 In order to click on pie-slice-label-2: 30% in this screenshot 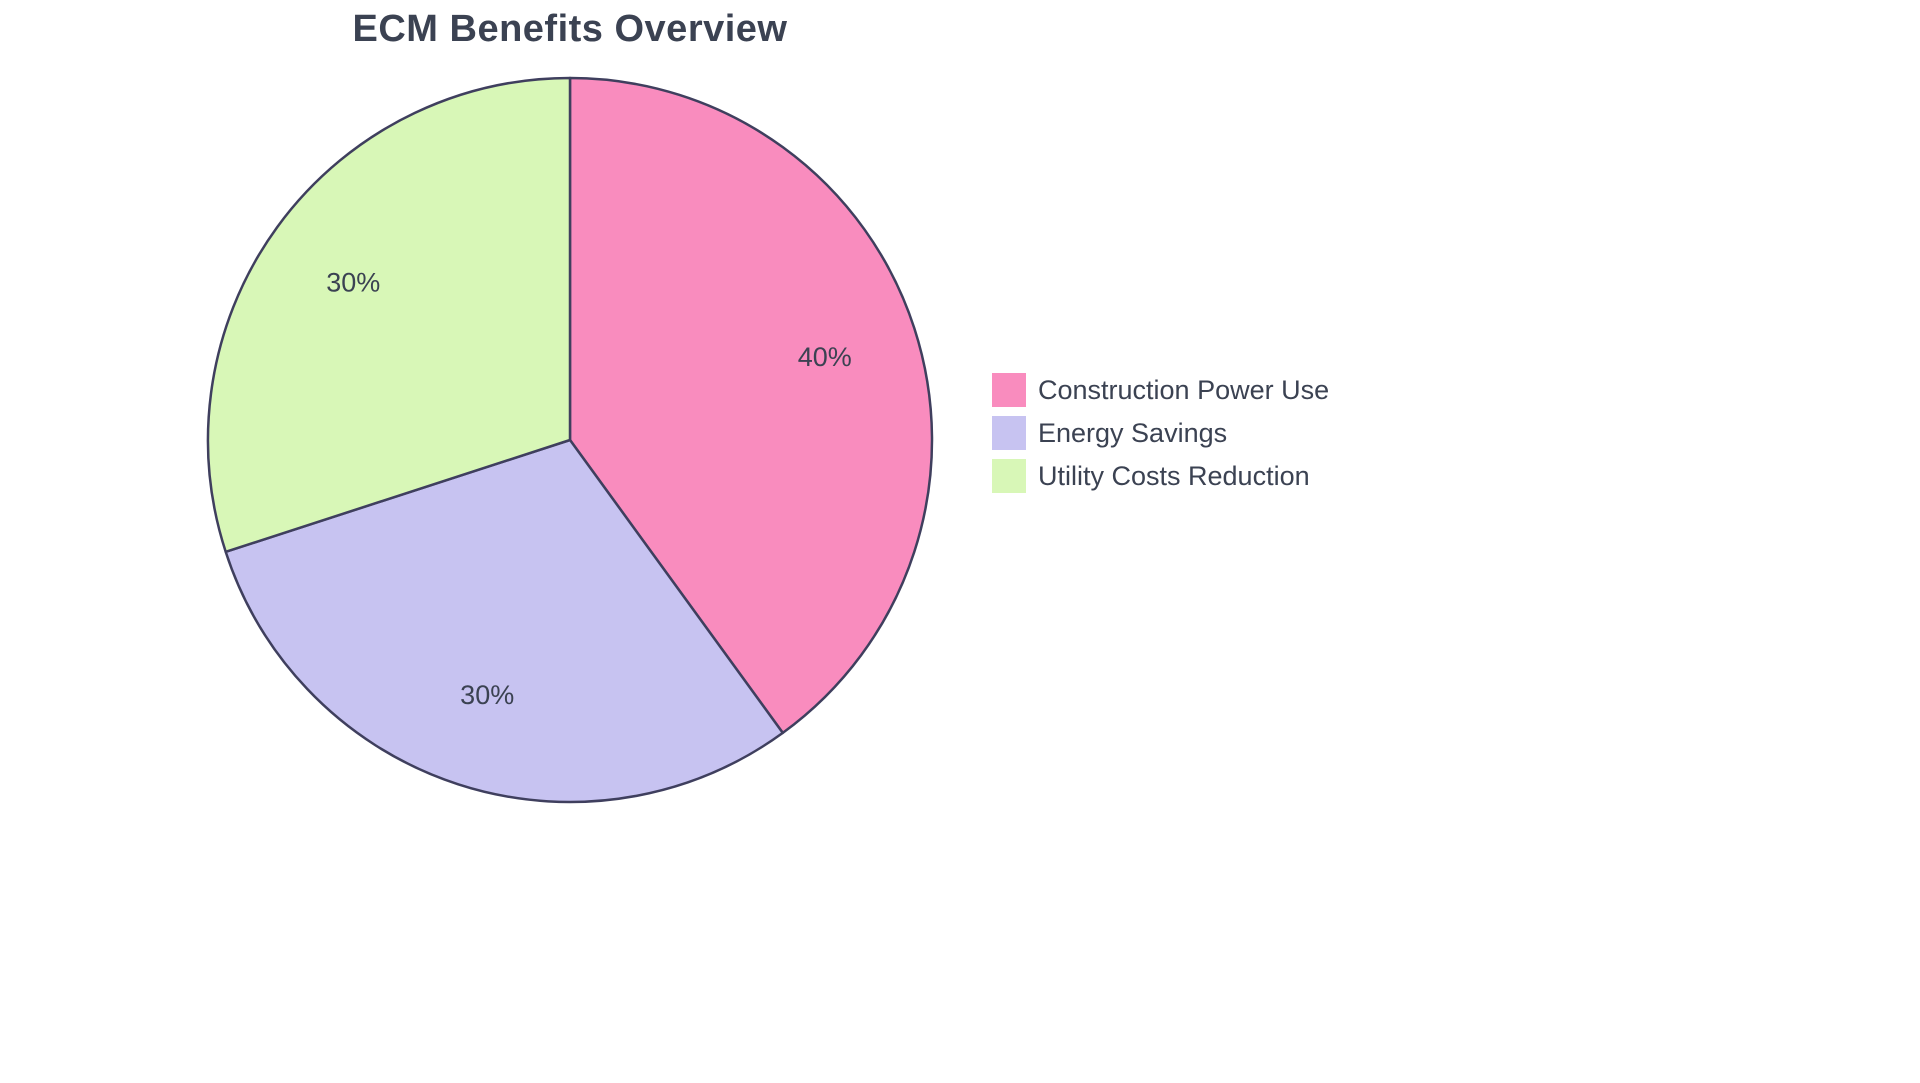, I will do `click(353, 283)`.